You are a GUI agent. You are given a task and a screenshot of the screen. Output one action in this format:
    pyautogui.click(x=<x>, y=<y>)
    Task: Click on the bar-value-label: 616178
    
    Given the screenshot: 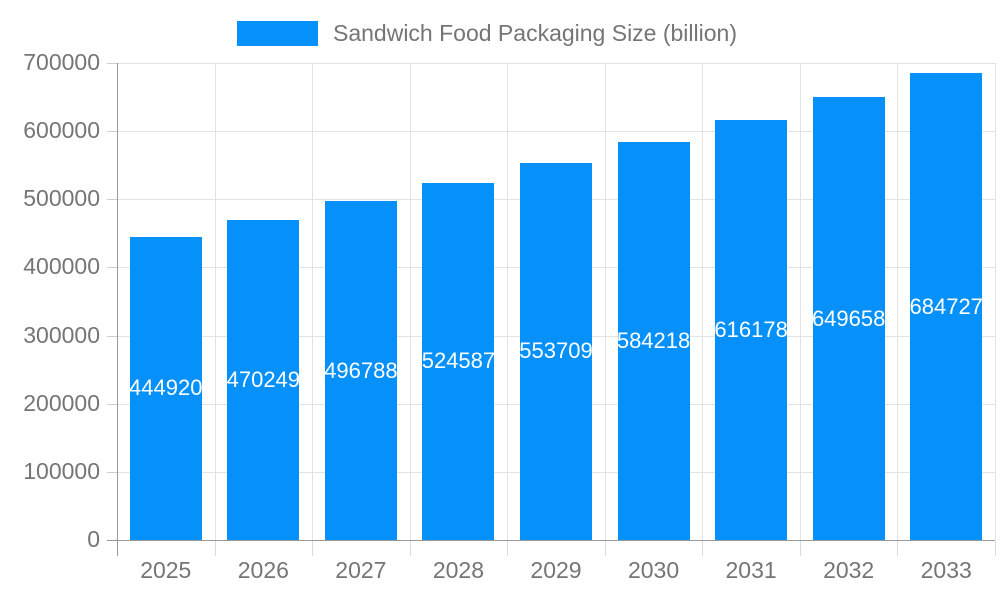 What is the action you would take?
    pyautogui.click(x=751, y=330)
    